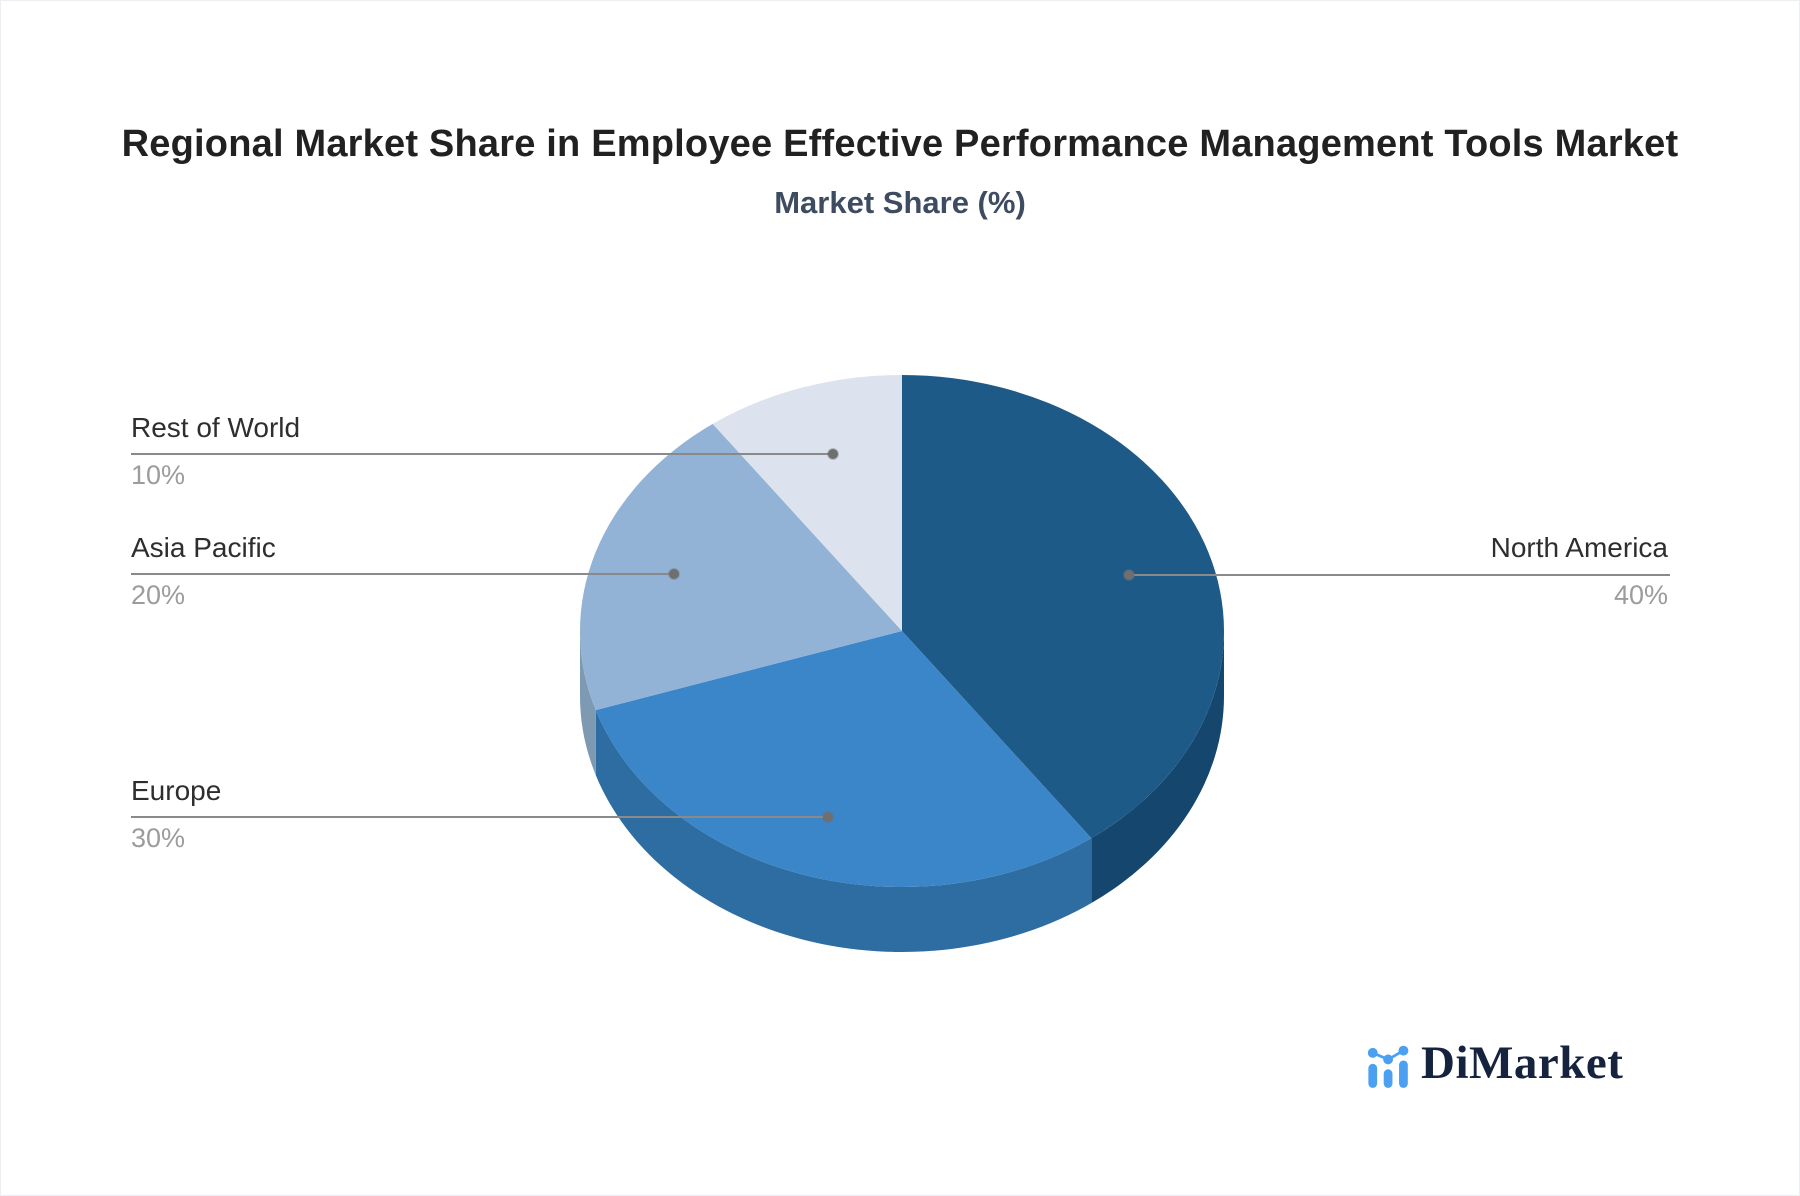 The width and height of the screenshot is (1800, 1196). I want to click on callout-dot-asia-pacific, so click(674, 574).